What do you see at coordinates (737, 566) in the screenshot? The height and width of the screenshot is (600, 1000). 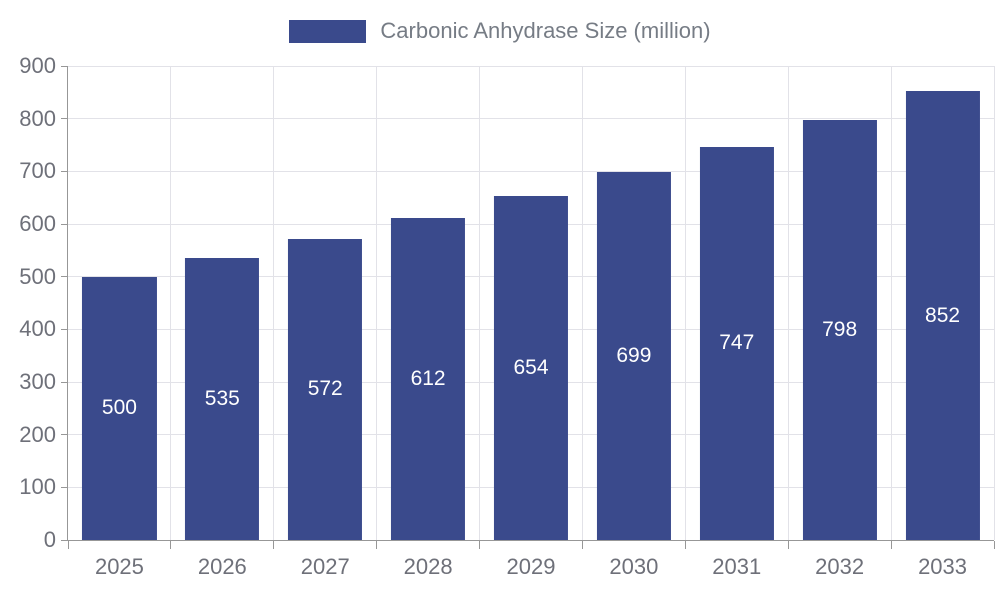 I see `x-axis-category-label: 2031` at bounding box center [737, 566].